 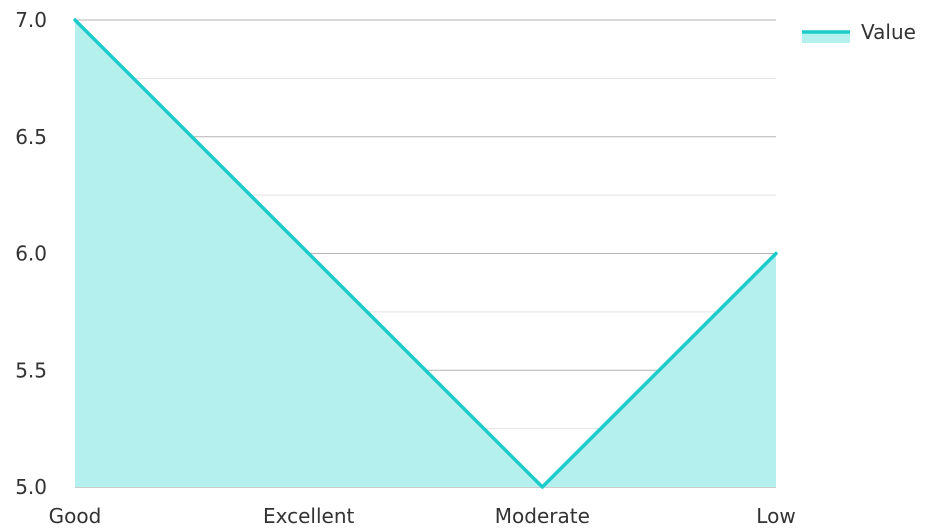 What do you see at coordinates (31, 137) in the screenshot?
I see `y-tick-label: 6.5` at bounding box center [31, 137].